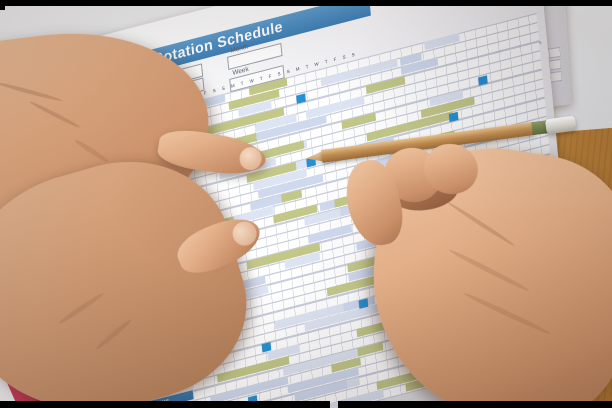 Image resolution: width=612 pixels, height=408 pixels. What do you see at coordinates (250, 158) in the screenshot?
I see `fingernail` at bounding box center [250, 158].